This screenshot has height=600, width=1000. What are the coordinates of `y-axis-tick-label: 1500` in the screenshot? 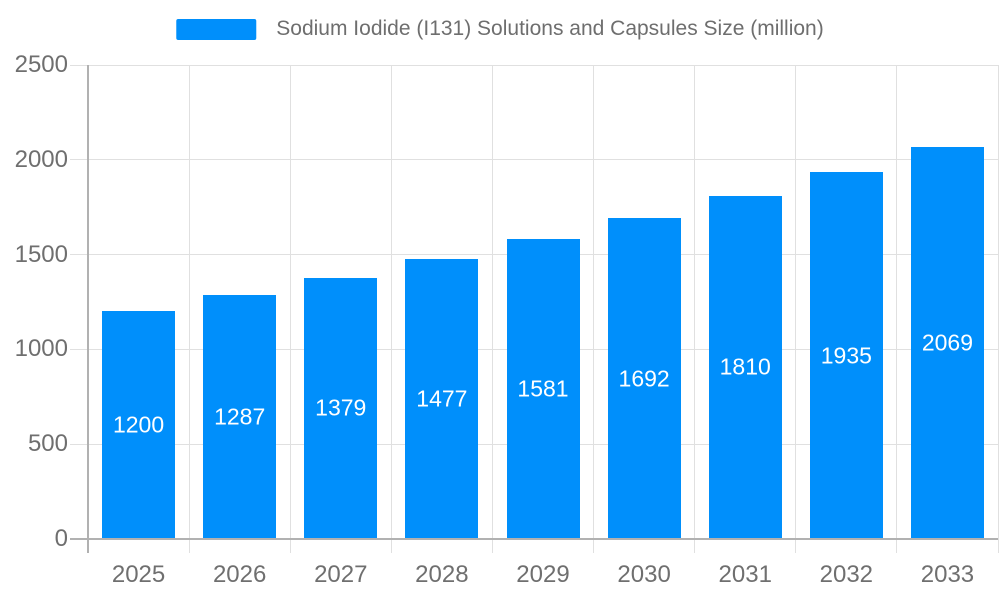 It's located at (41, 254).